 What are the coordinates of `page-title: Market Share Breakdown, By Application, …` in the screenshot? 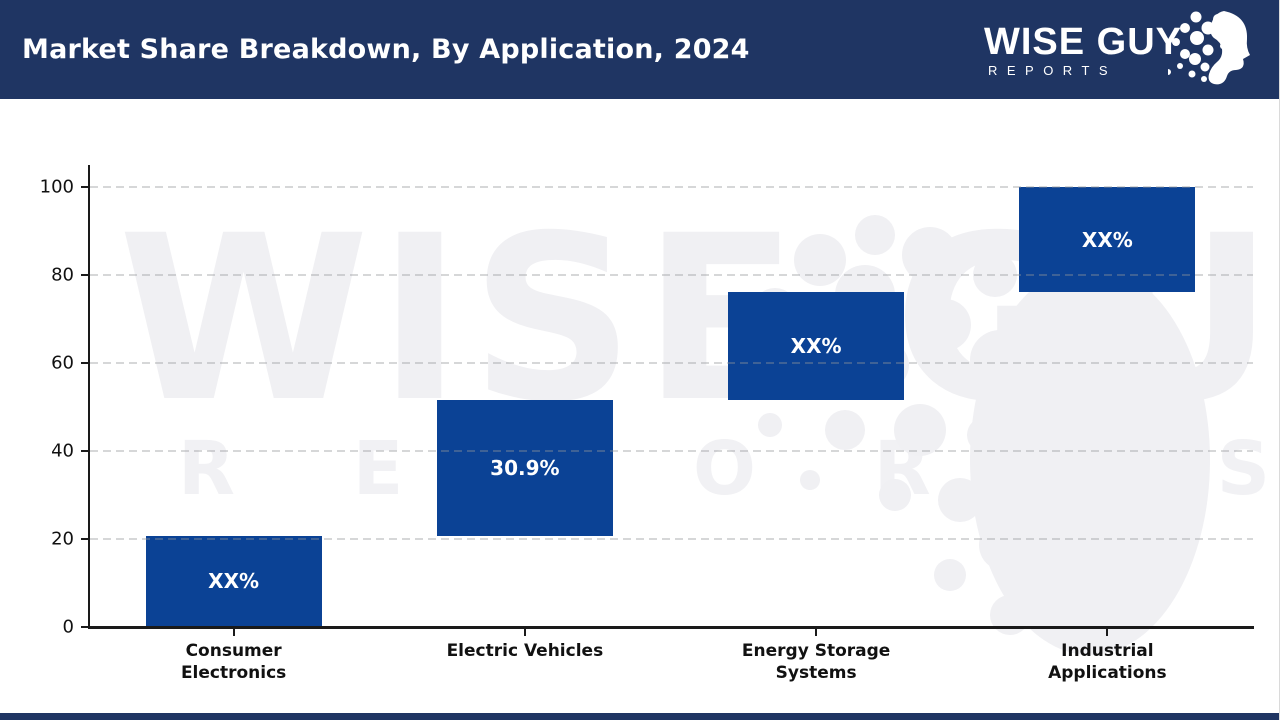 It's located at (386, 49).